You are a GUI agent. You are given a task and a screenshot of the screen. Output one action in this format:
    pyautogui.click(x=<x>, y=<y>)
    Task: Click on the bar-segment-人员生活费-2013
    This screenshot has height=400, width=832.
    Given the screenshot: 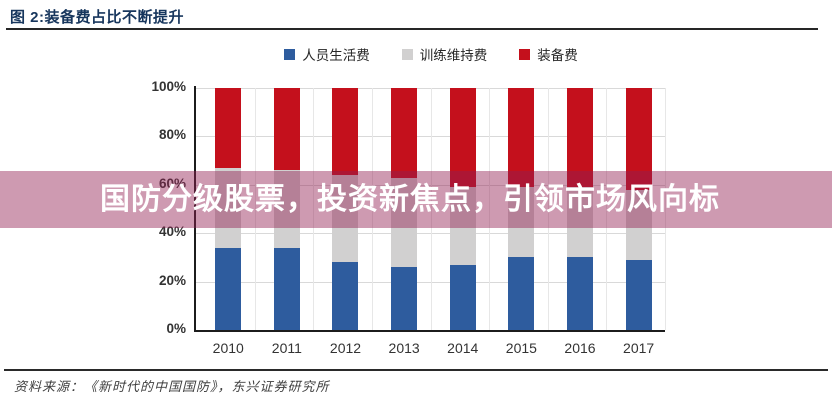 What is the action you would take?
    pyautogui.click(x=404, y=298)
    